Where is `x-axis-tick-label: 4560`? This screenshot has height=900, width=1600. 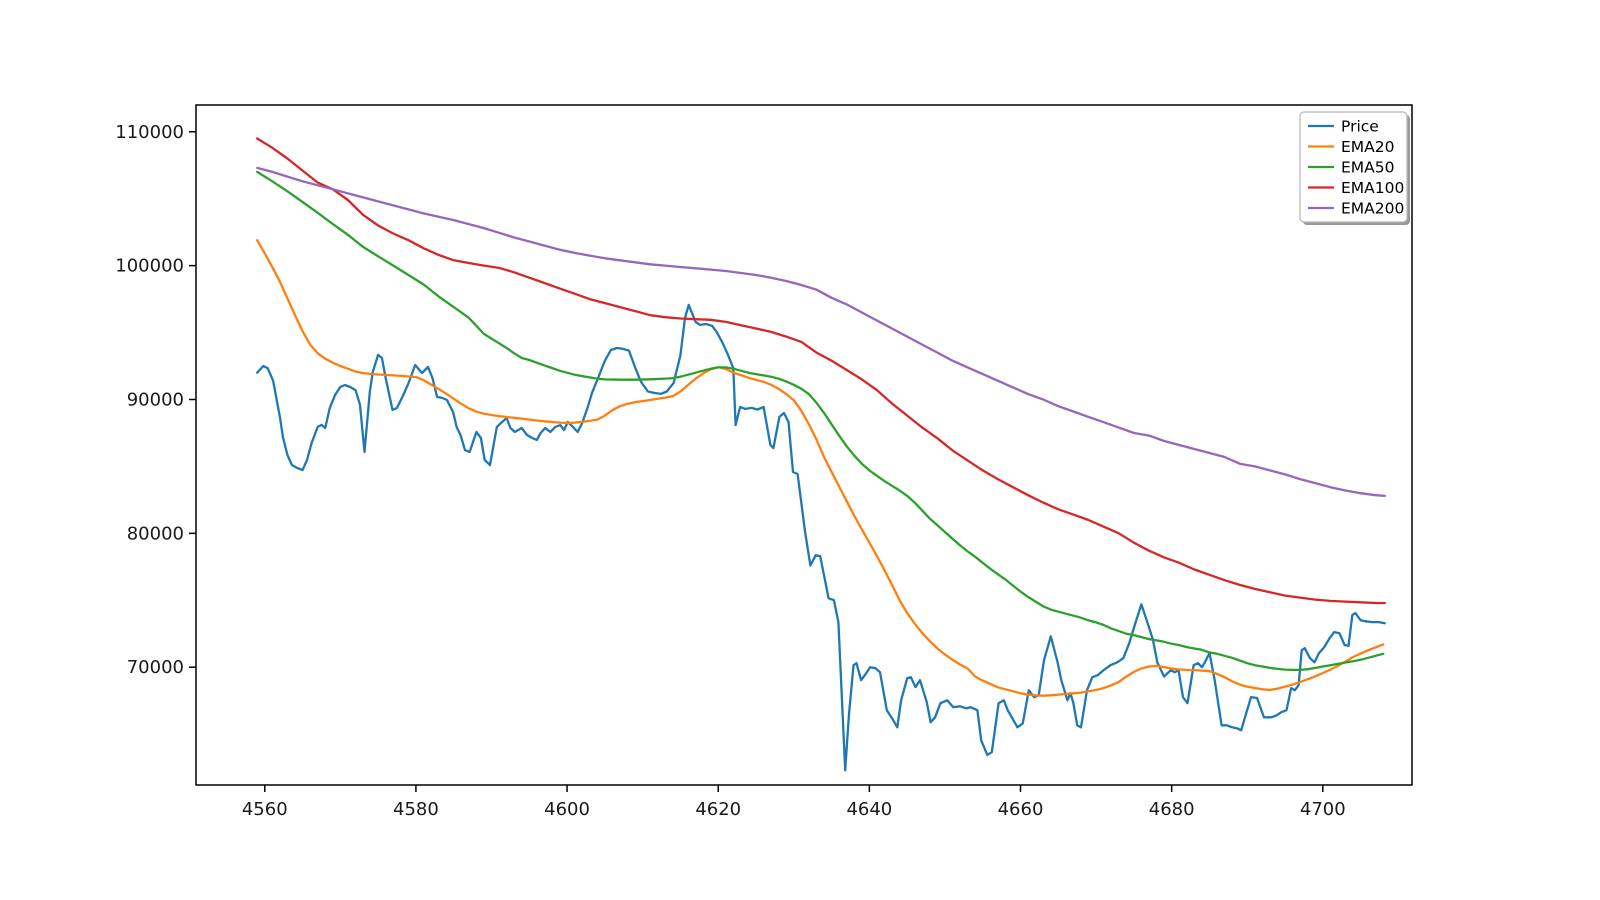
x-axis-tick-label: 4560 is located at coordinates (265, 809).